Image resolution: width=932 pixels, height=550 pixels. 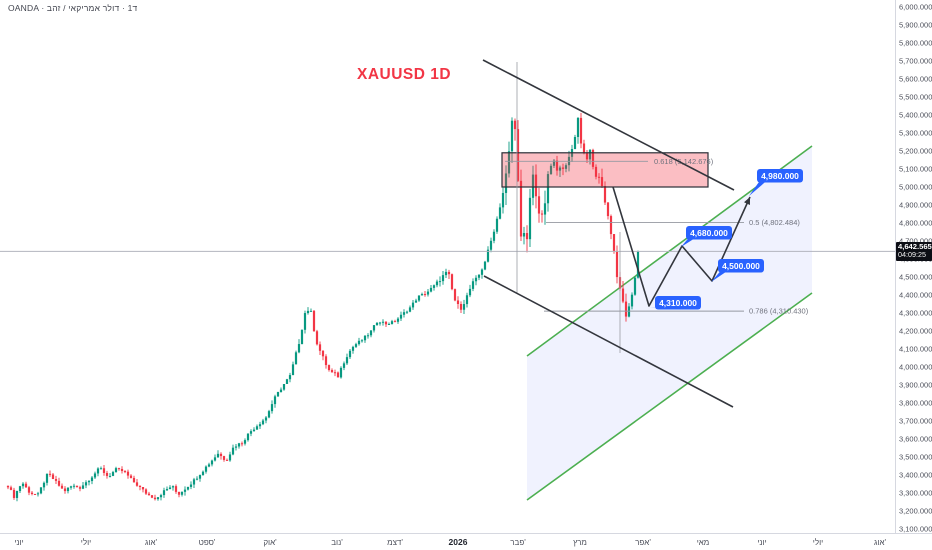 I want to click on price-tick-label: 4,800.000, so click(x=915, y=223).